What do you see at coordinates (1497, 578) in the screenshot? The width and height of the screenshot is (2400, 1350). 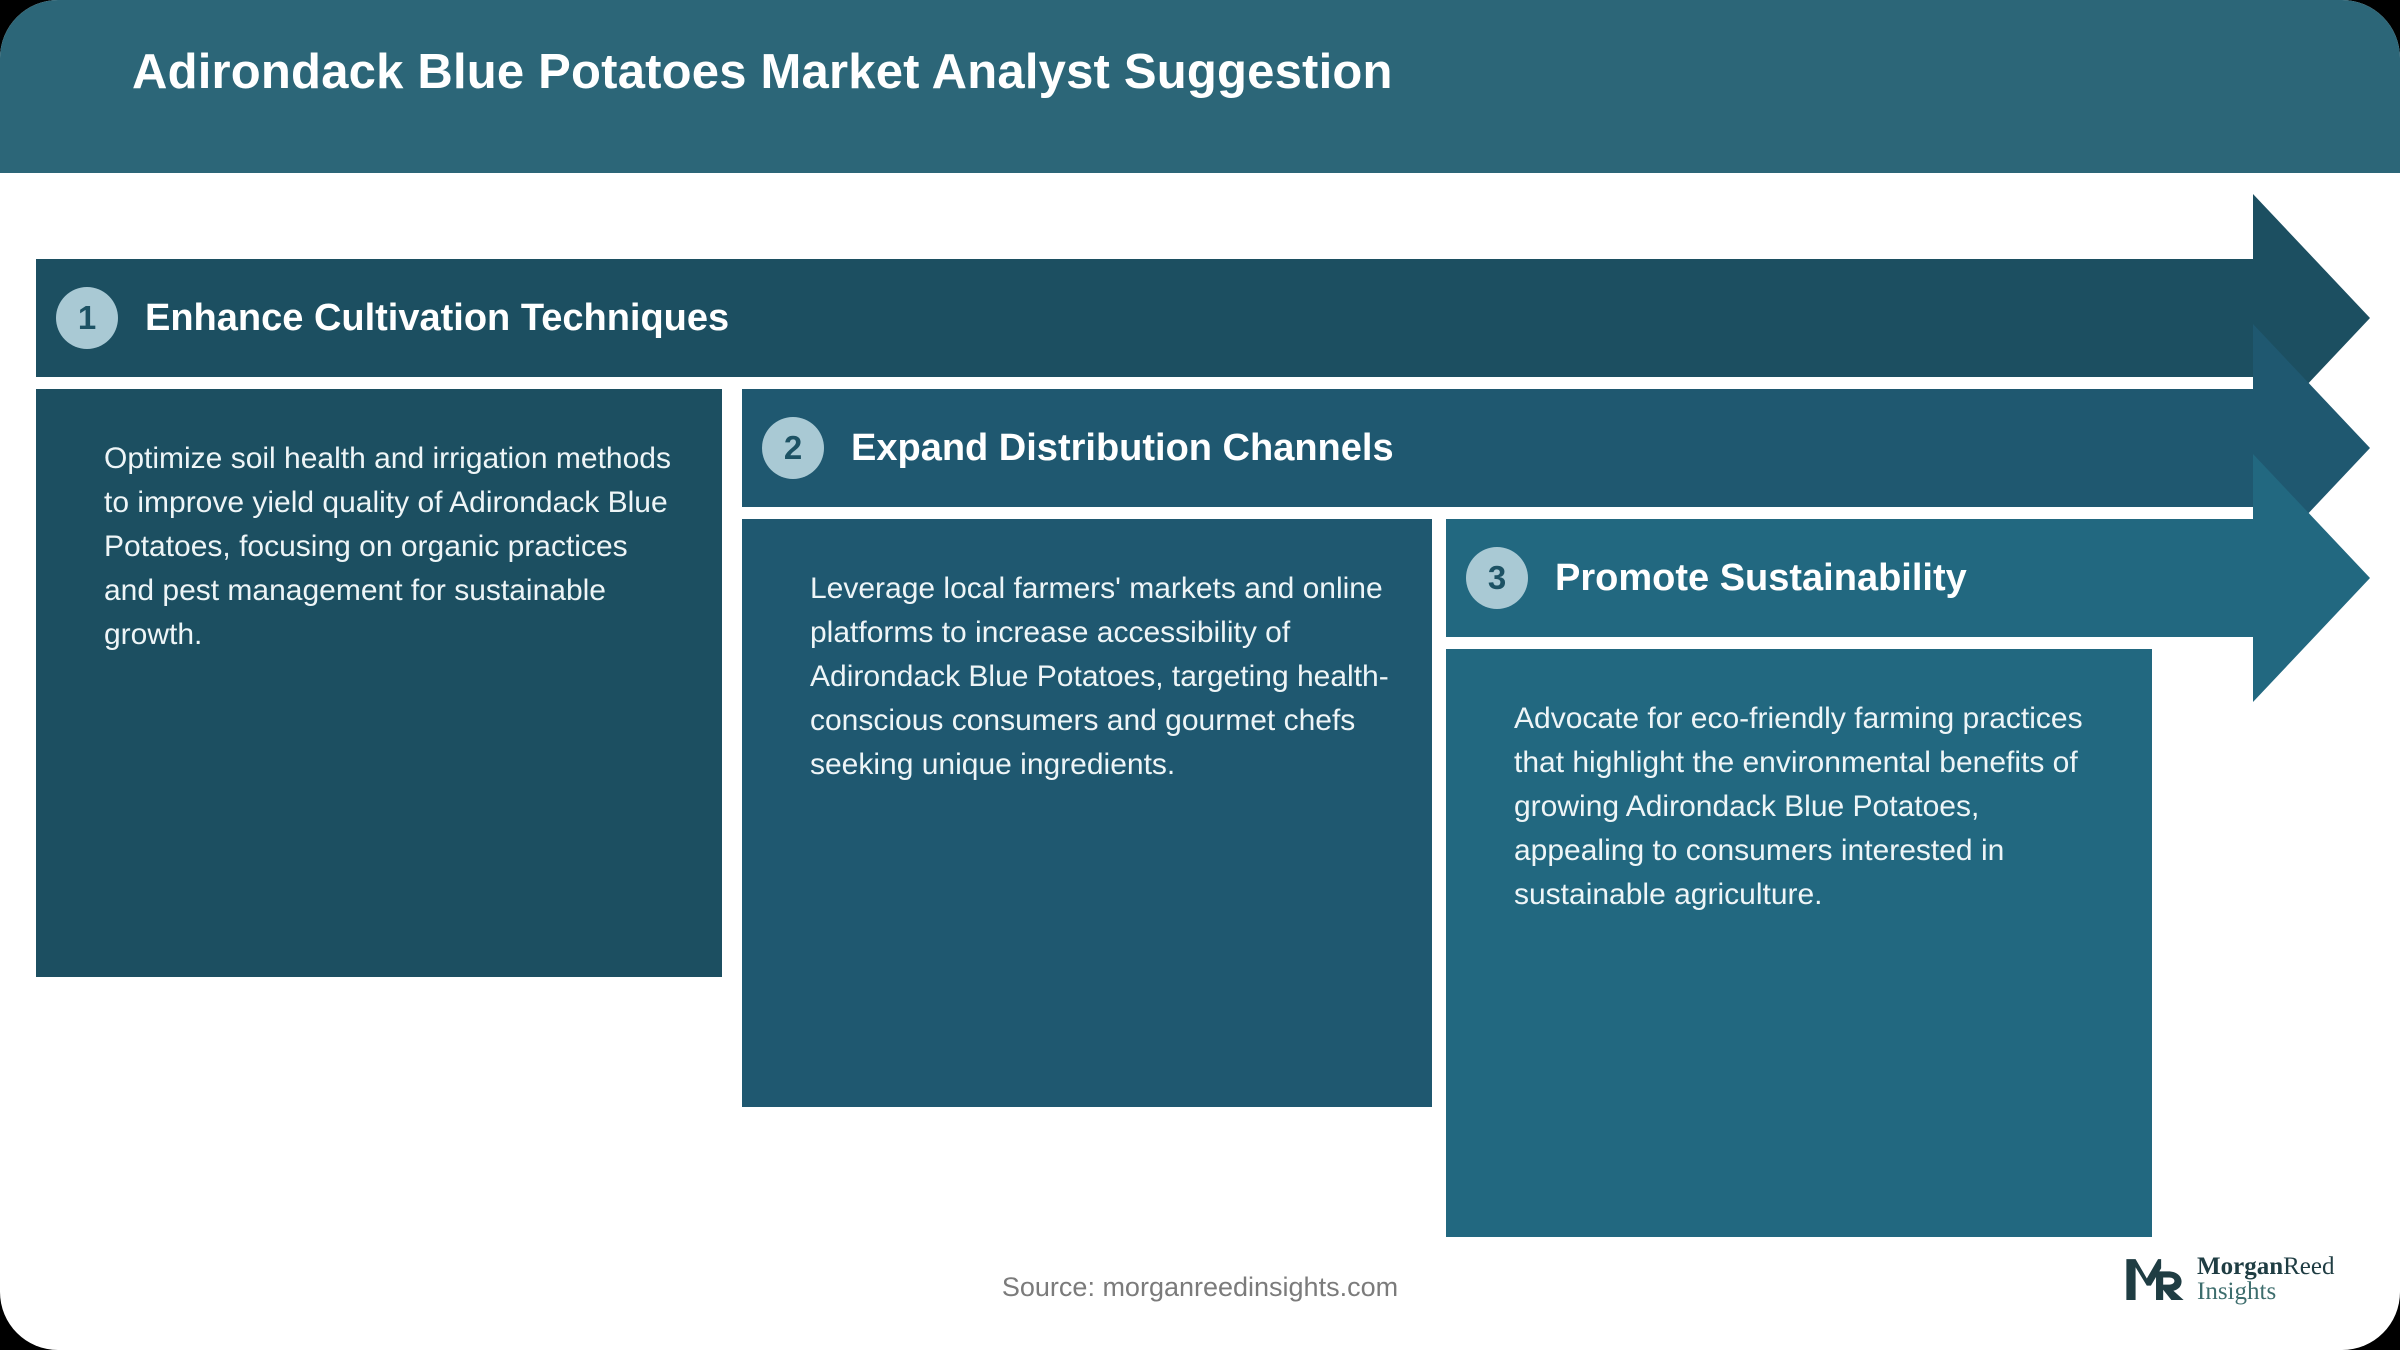 I see `step-number-badge-3: 3` at bounding box center [1497, 578].